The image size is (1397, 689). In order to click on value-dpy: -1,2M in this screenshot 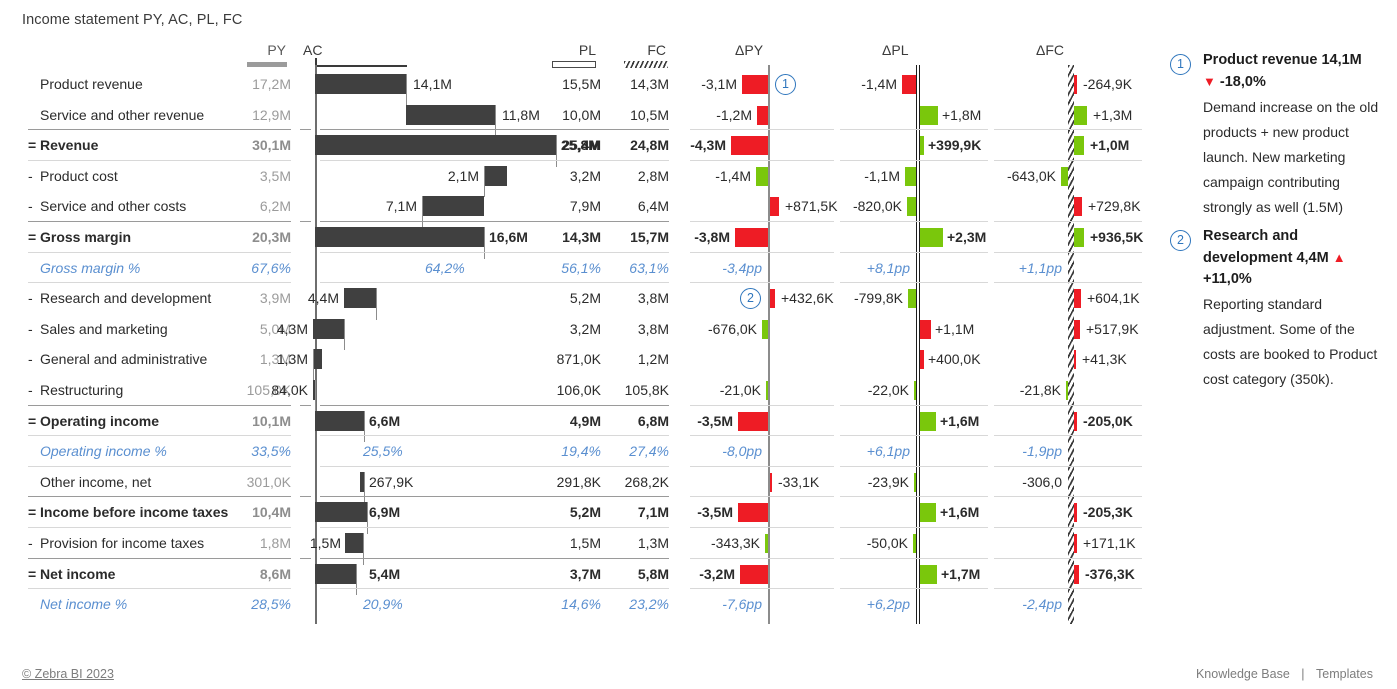, I will do `click(734, 114)`.